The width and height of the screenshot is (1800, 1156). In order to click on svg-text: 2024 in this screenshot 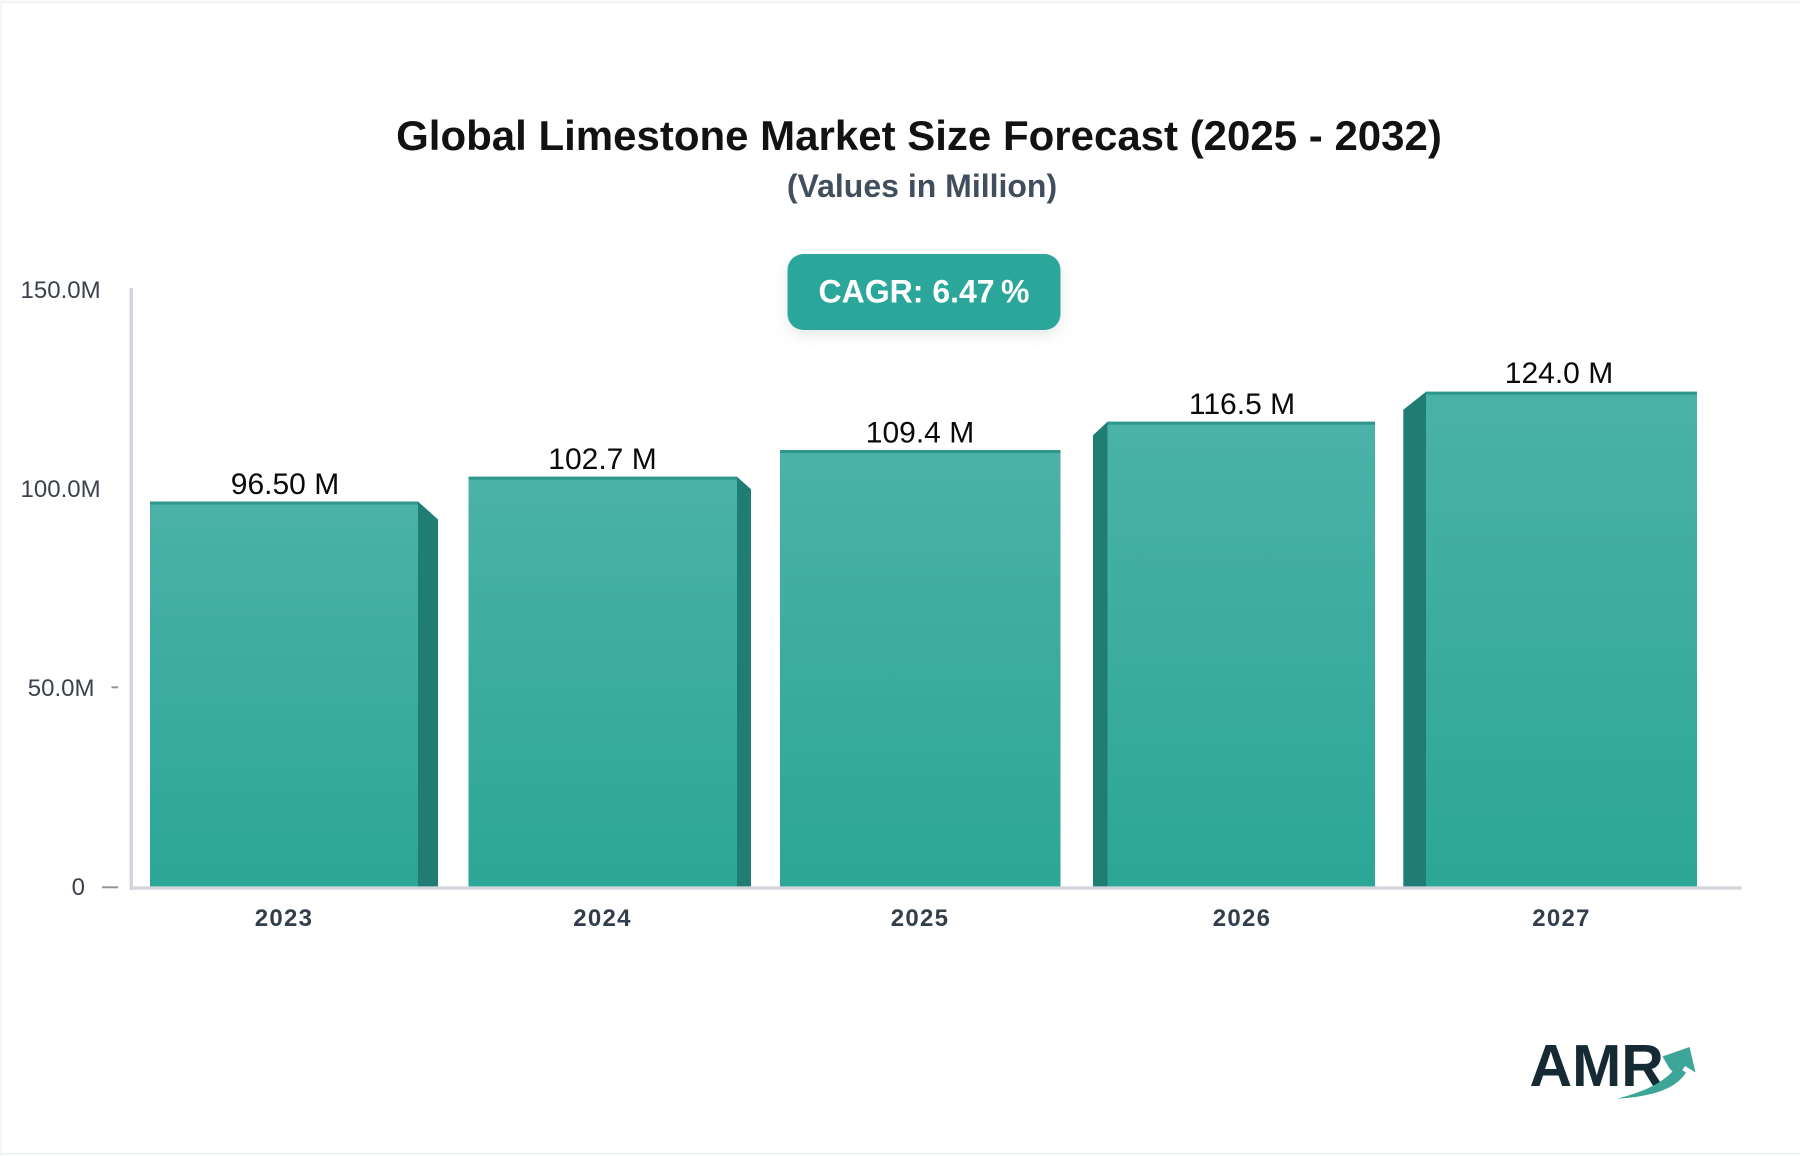, I will do `click(602, 918)`.